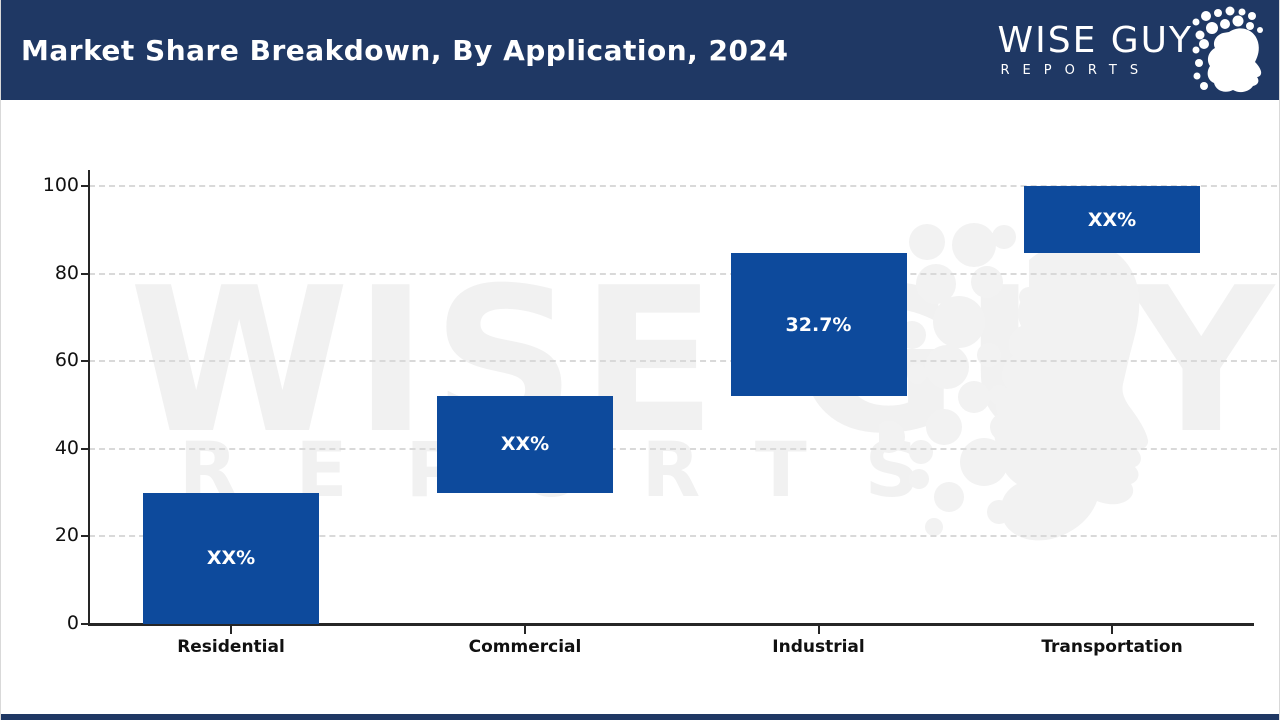 Image resolution: width=1280 pixels, height=720 pixels. I want to click on y-tick-label: 100, so click(60, 185).